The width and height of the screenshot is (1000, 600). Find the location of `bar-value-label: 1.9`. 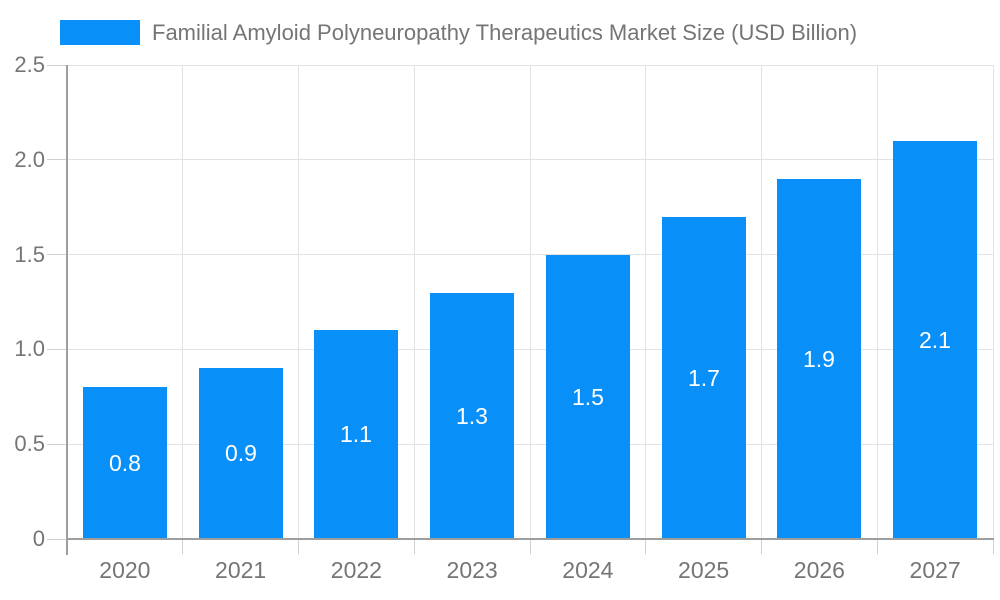

bar-value-label: 1.9 is located at coordinates (819, 358).